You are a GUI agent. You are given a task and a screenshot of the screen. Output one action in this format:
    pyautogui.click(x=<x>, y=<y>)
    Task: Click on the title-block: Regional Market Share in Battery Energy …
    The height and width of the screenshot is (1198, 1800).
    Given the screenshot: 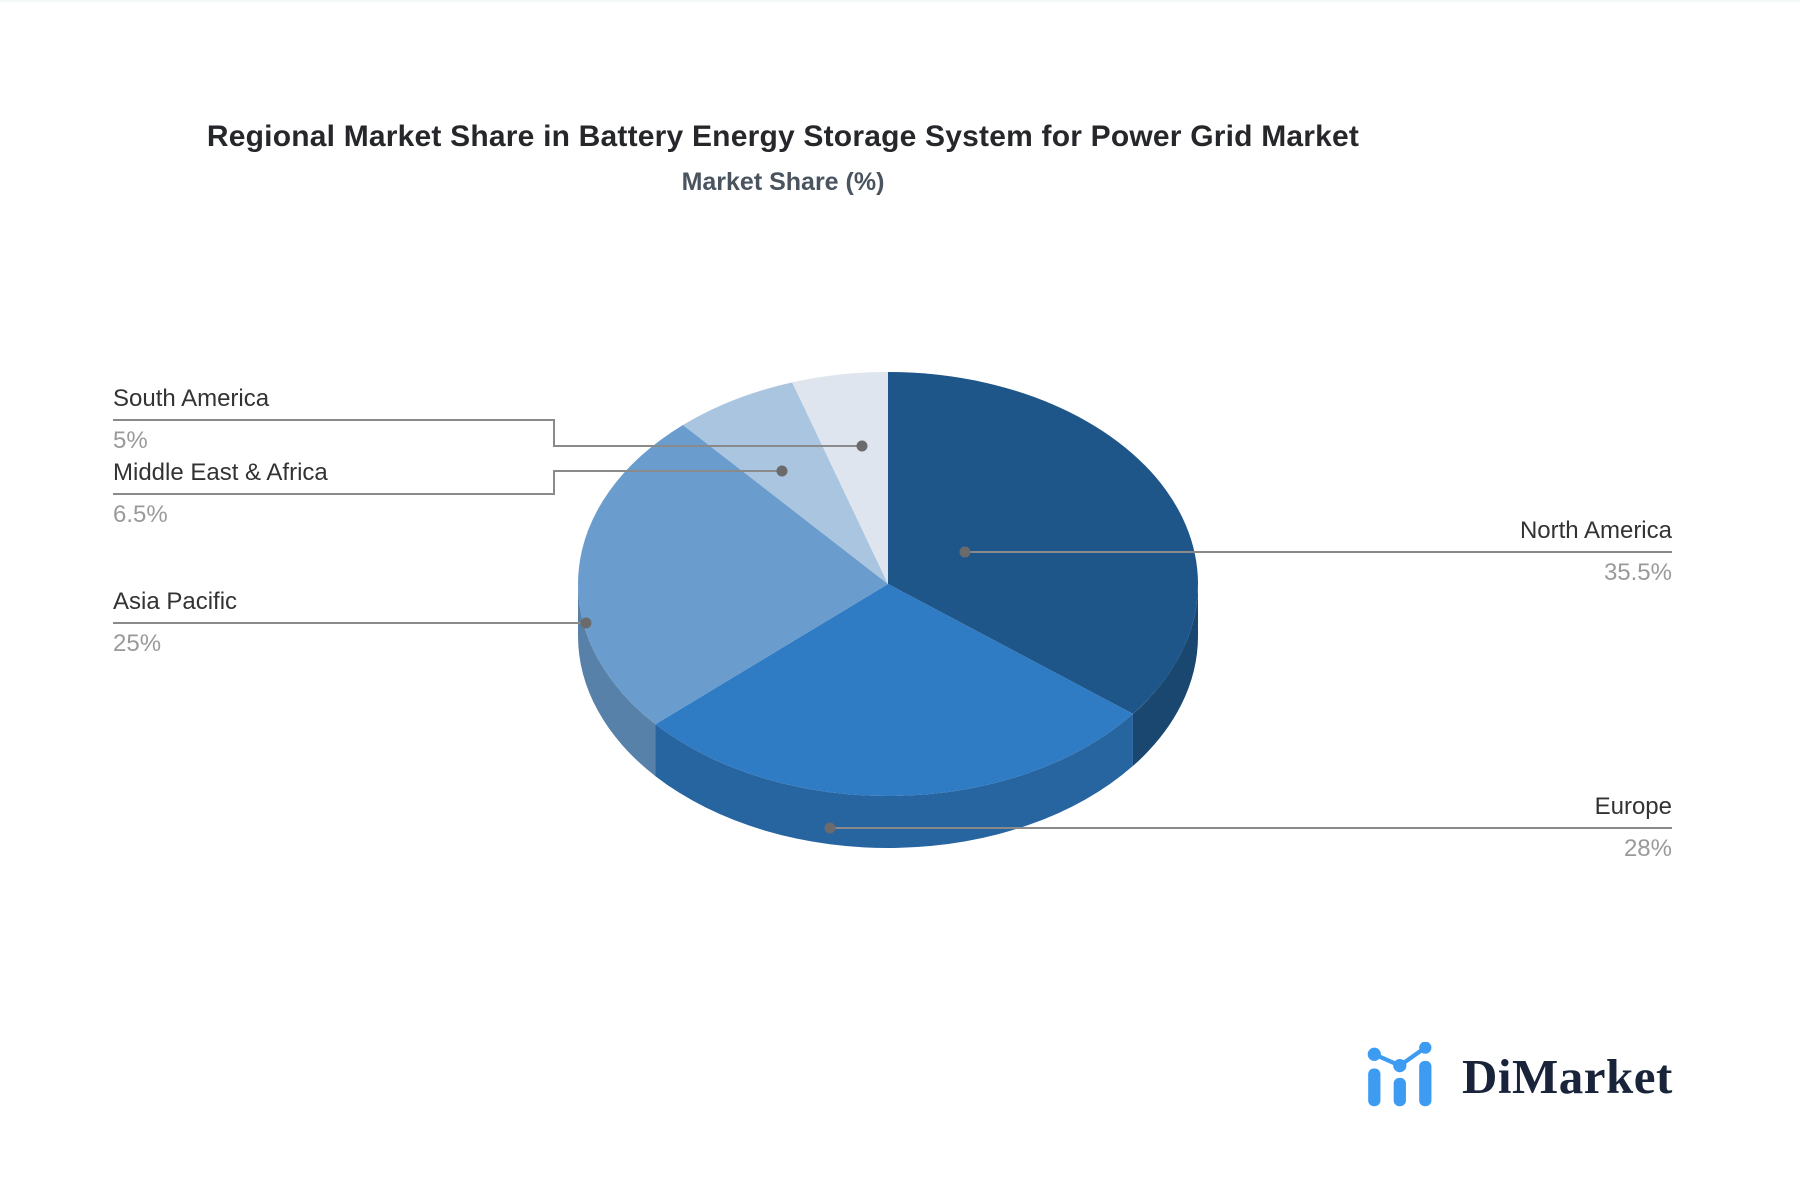 What is the action you would take?
    pyautogui.click(x=783, y=99)
    